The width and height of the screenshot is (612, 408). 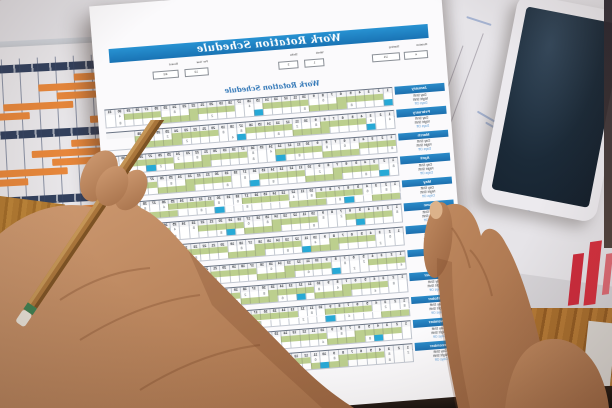 What do you see at coordinates (421, 111) in the screenshot?
I see `month-label: February` at bounding box center [421, 111].